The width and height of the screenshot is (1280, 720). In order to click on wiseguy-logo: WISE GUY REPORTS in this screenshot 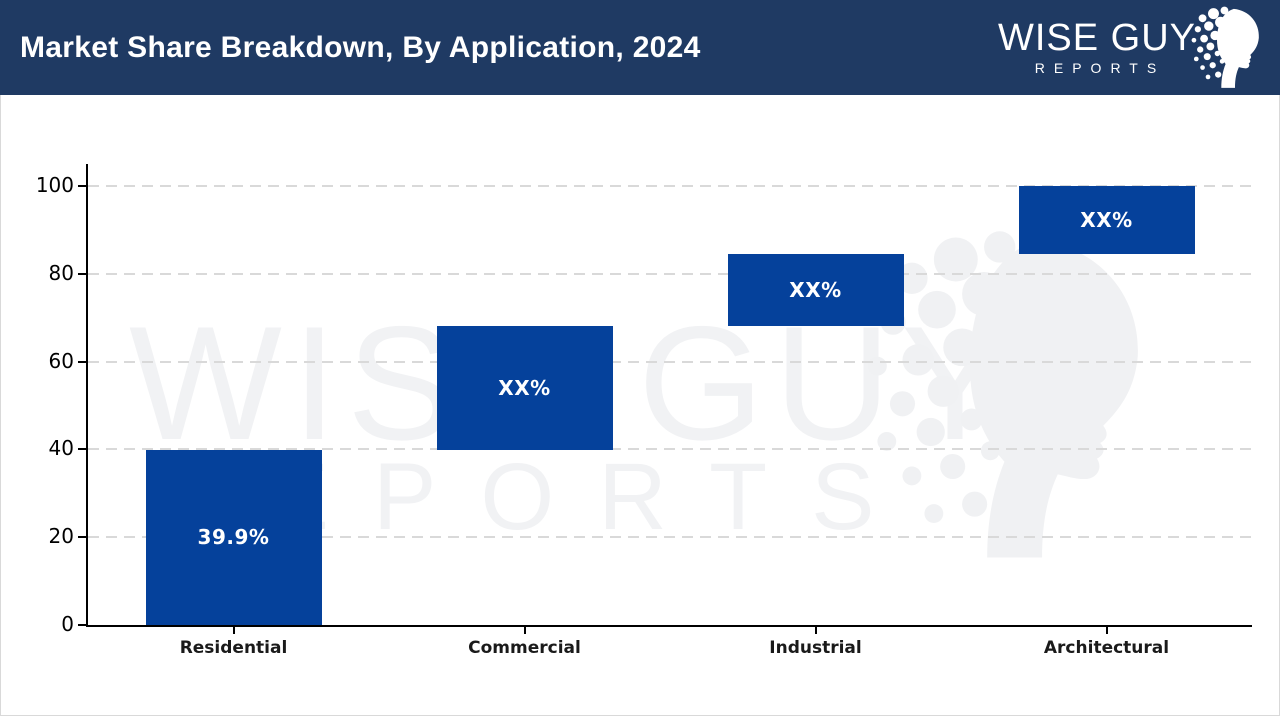, I will do `click(1139, 48)`.